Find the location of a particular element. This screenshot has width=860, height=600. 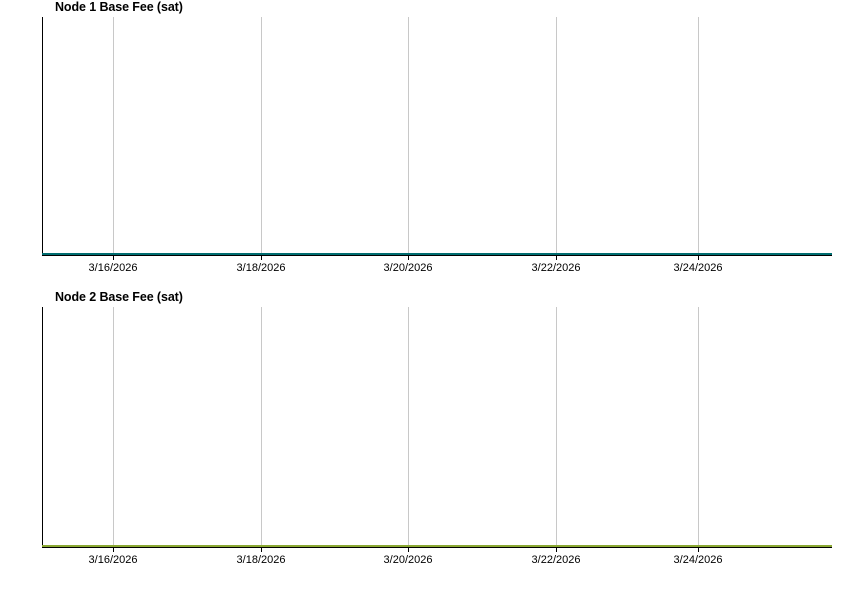

x-tick-label-node2-2: 3/18/2026 is located at coordinates (261, 560).